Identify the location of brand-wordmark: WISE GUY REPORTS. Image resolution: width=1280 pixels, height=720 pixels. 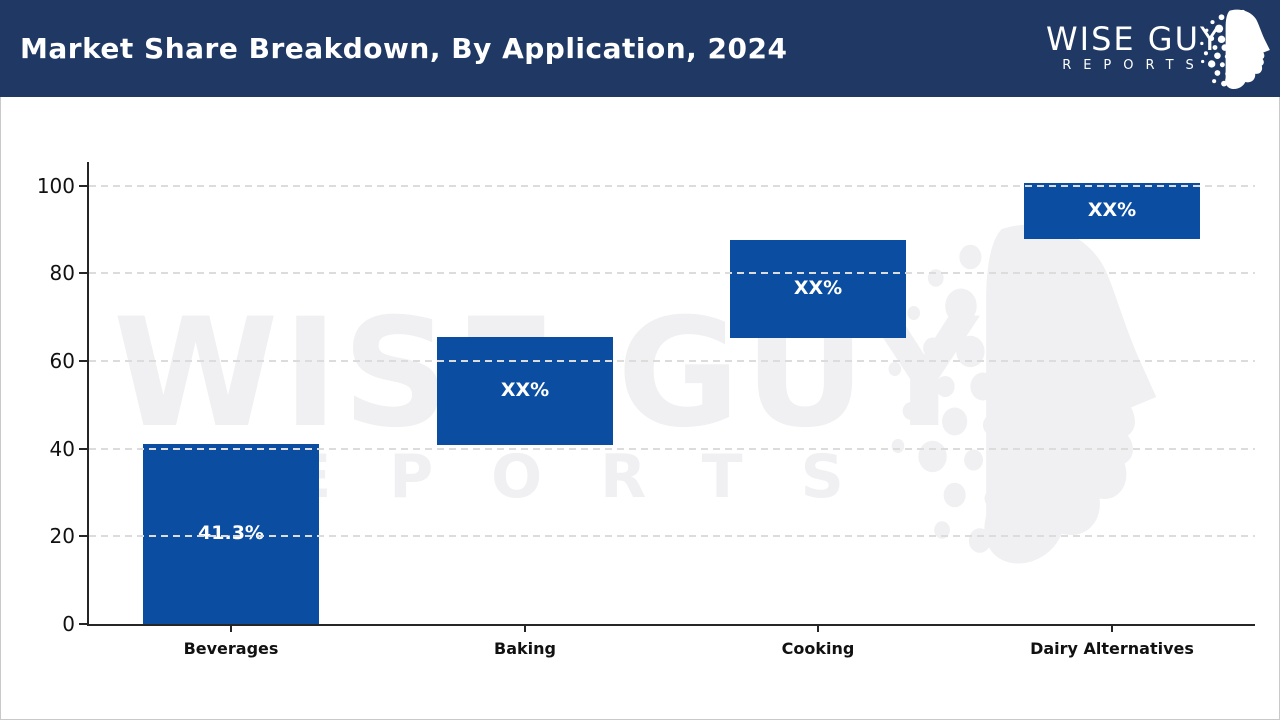
(1134, 48).